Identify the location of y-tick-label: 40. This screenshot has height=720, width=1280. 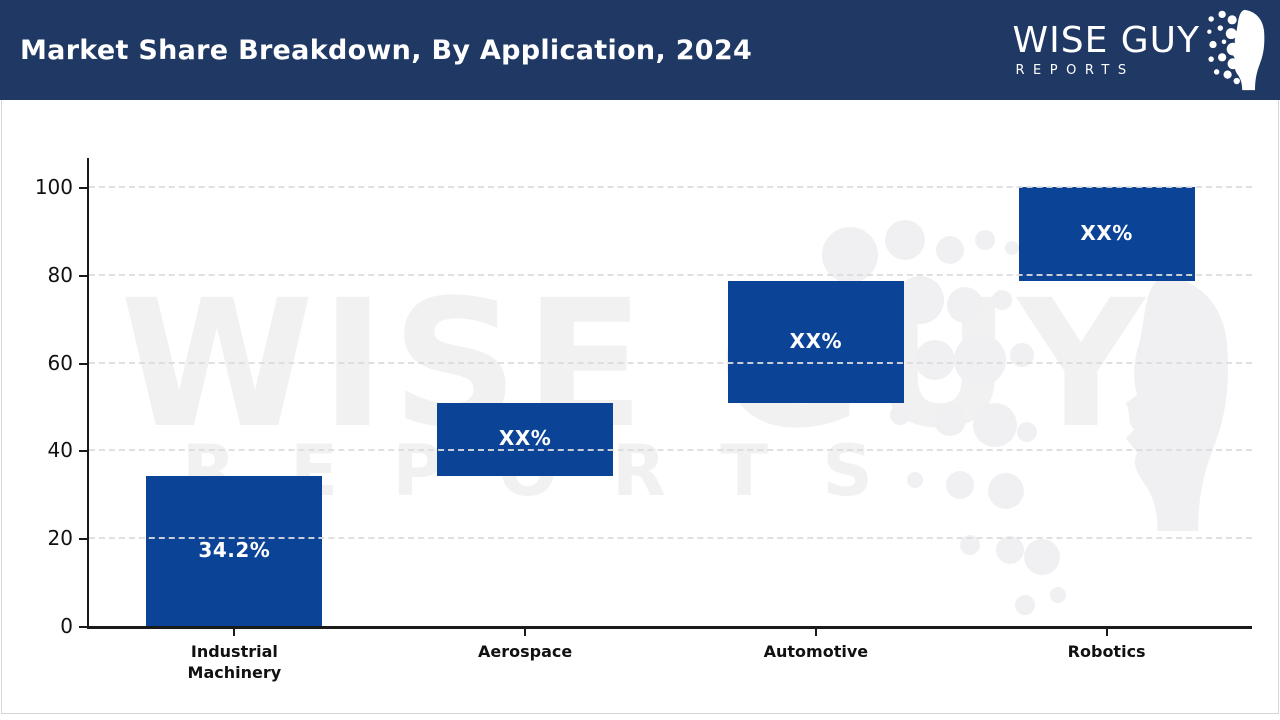
(60, 450).